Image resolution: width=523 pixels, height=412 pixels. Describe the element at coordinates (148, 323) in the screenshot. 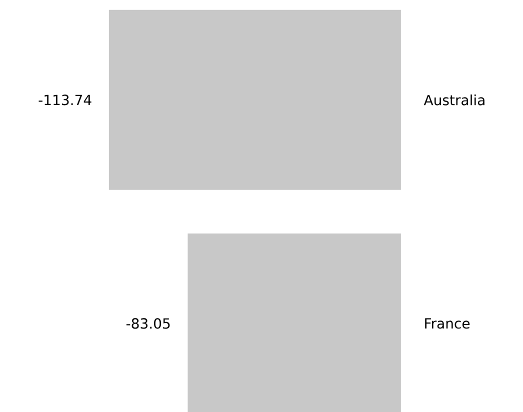

I see `data-label: -83.05` at that location.